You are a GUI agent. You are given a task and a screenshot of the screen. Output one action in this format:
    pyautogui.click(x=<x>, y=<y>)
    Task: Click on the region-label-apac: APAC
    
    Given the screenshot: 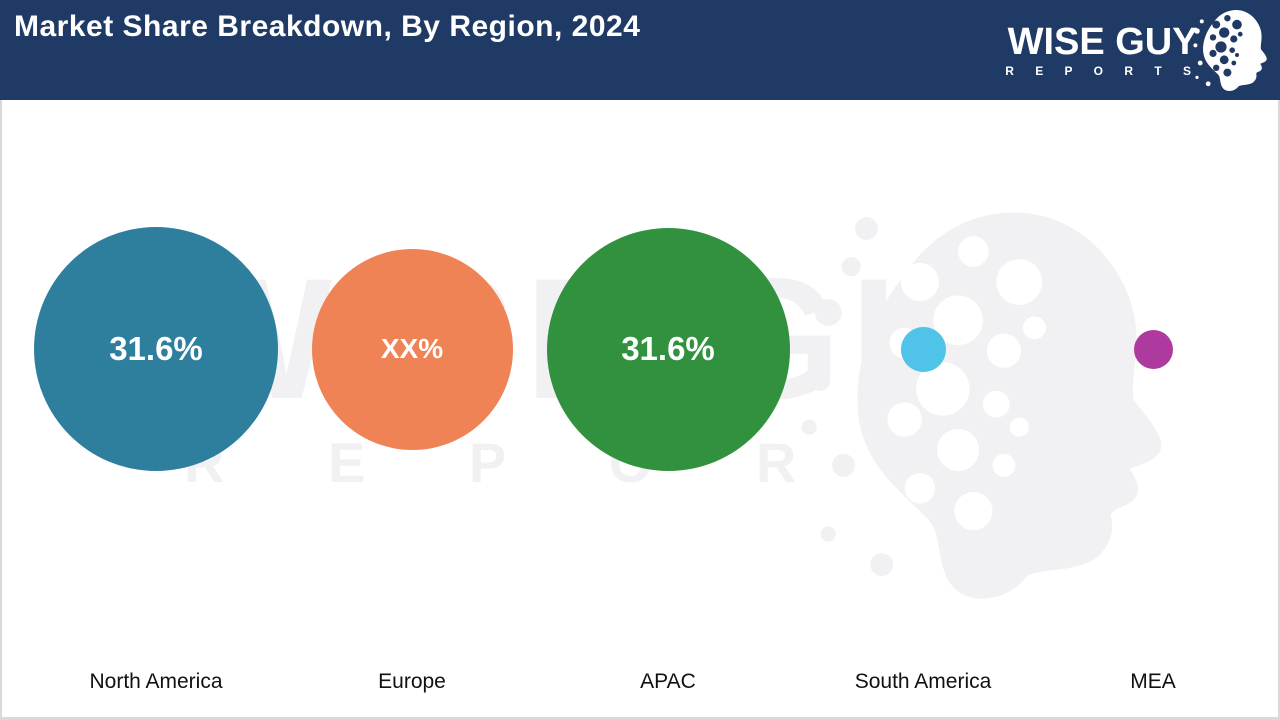 What is the action you would take?
    pyautogui.click(x=668, y=681)
    